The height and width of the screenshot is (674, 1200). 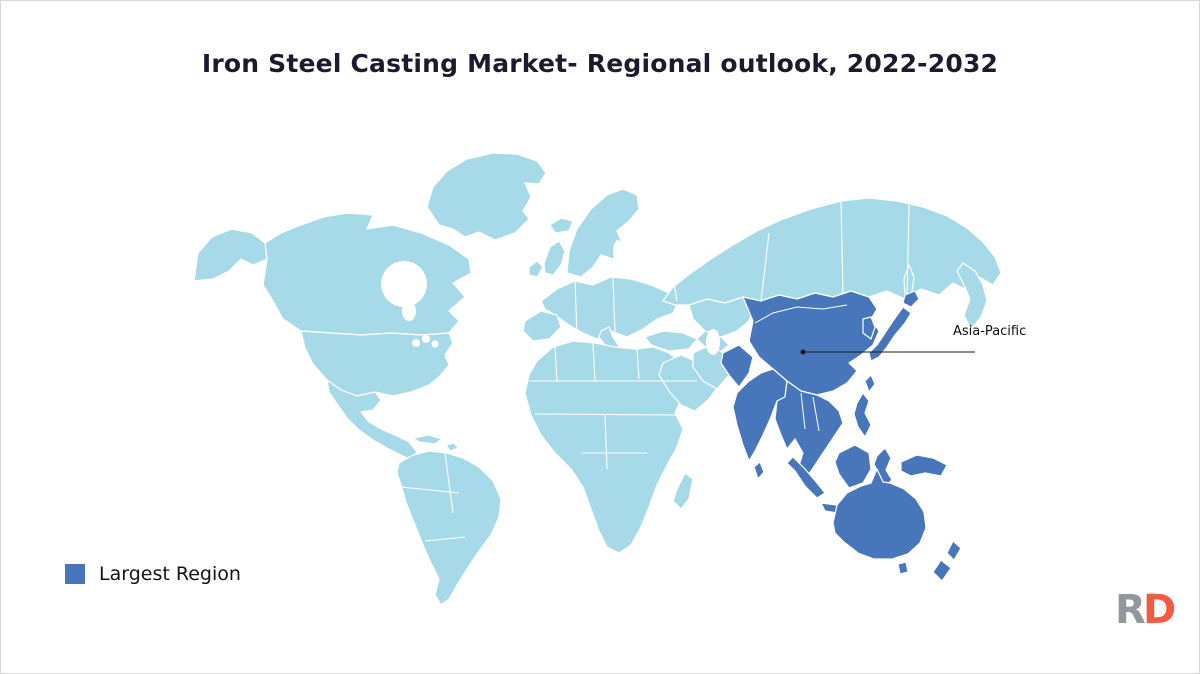 What do you see at coordinates (806, 477) in the screenshot?
I see `island-sumatra` at bounding box center [806, 477].